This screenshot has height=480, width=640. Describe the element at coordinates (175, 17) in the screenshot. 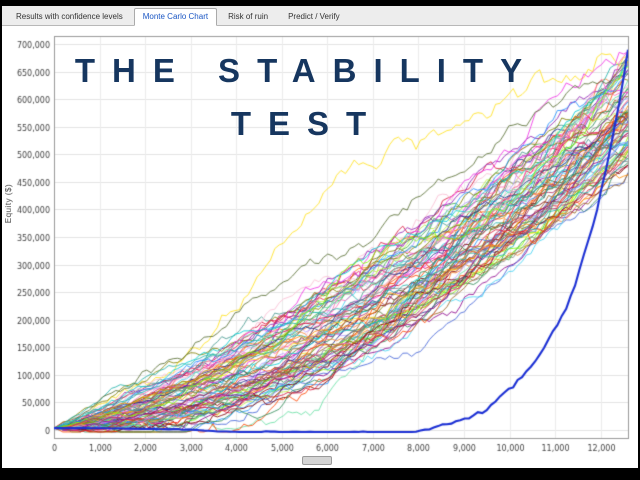

I see `tab-monte-carlo-chart: Monte Carlo Chart` at that location.